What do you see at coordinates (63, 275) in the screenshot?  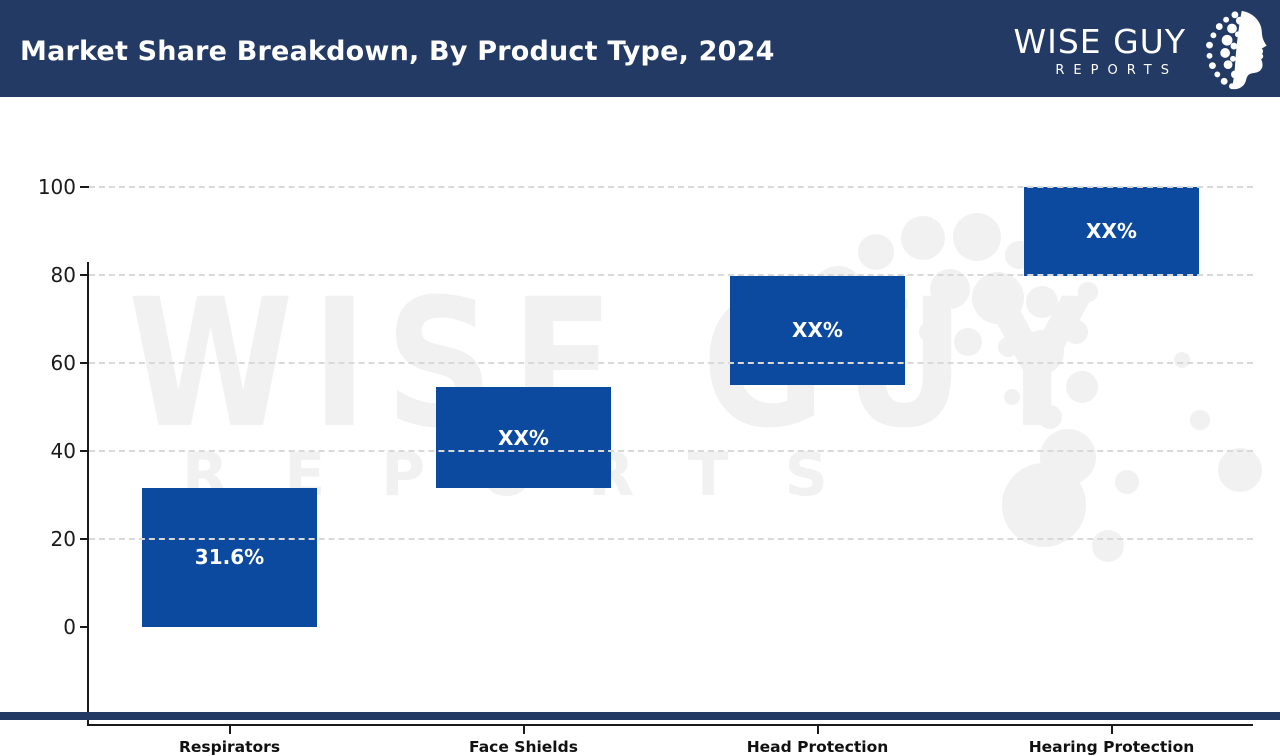 I see `y-tick-label: 80` at bounding box center [63, 275].